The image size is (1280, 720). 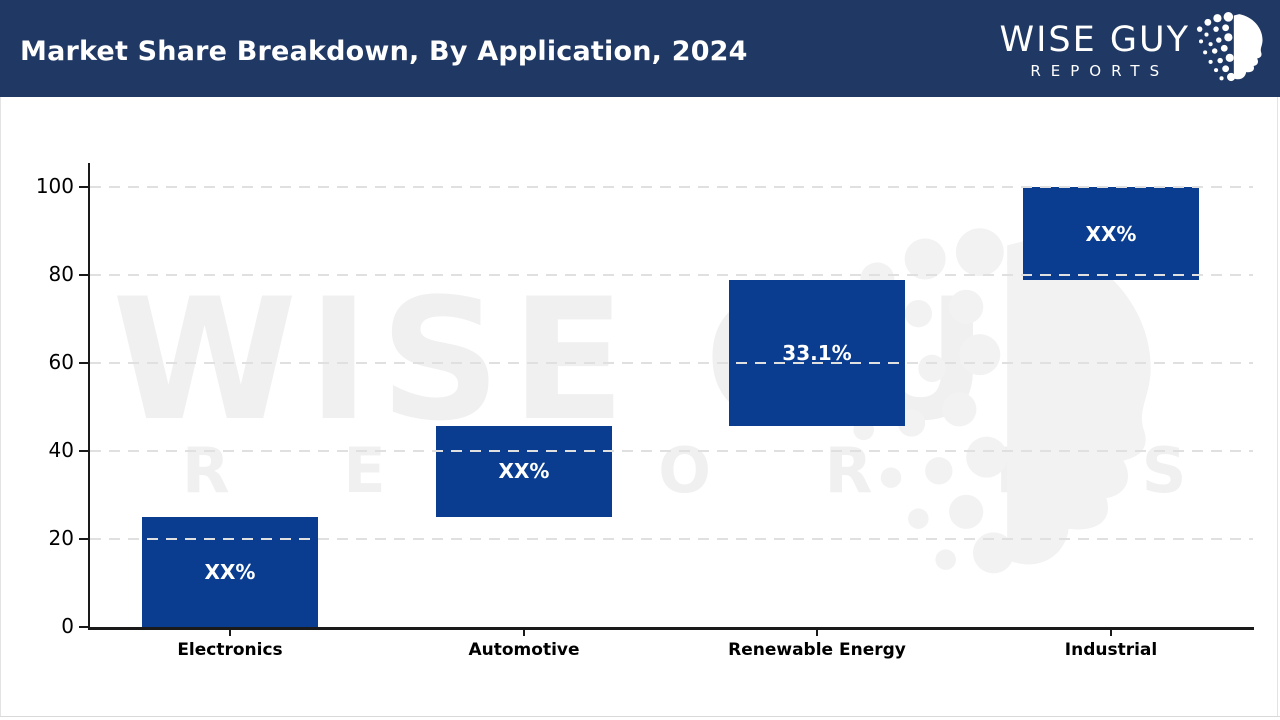 What do you see at coordinates (61, 450) in the screenshot?
I see `y-tick-label-40: 40` at bounding box center [61, 450].